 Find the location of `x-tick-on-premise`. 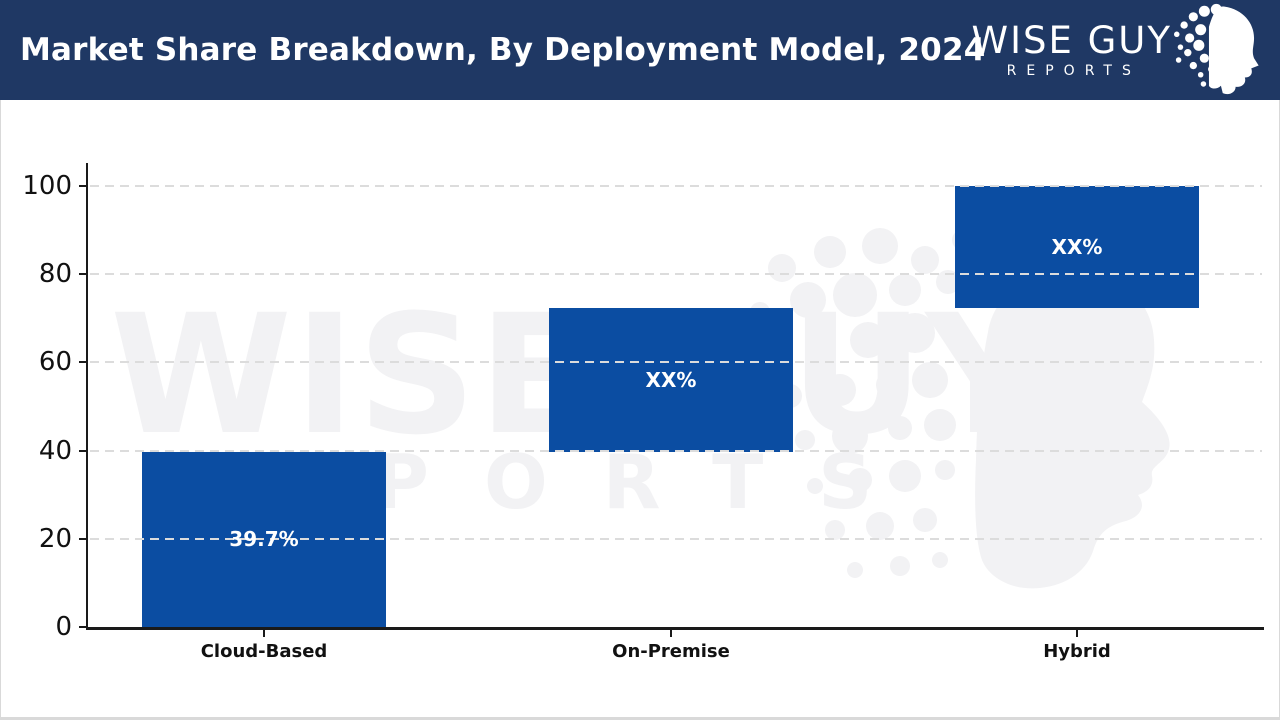

x-tick-on-premise is located at coordinates (671, 633).